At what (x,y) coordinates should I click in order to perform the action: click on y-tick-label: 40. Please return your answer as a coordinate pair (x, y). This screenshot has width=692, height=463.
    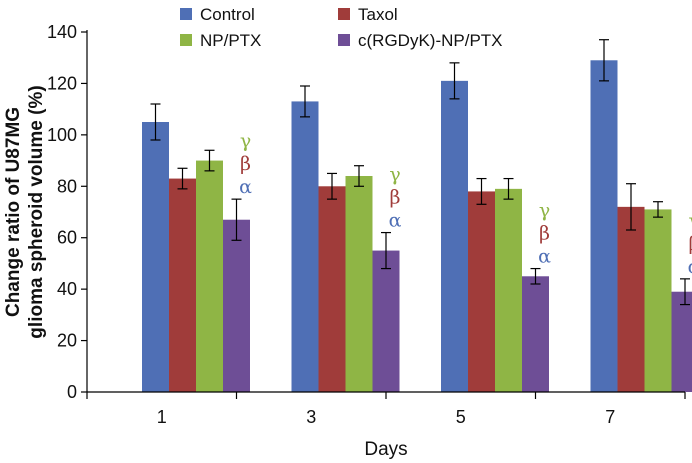
    Looking at the image, I should click on (67, 289).